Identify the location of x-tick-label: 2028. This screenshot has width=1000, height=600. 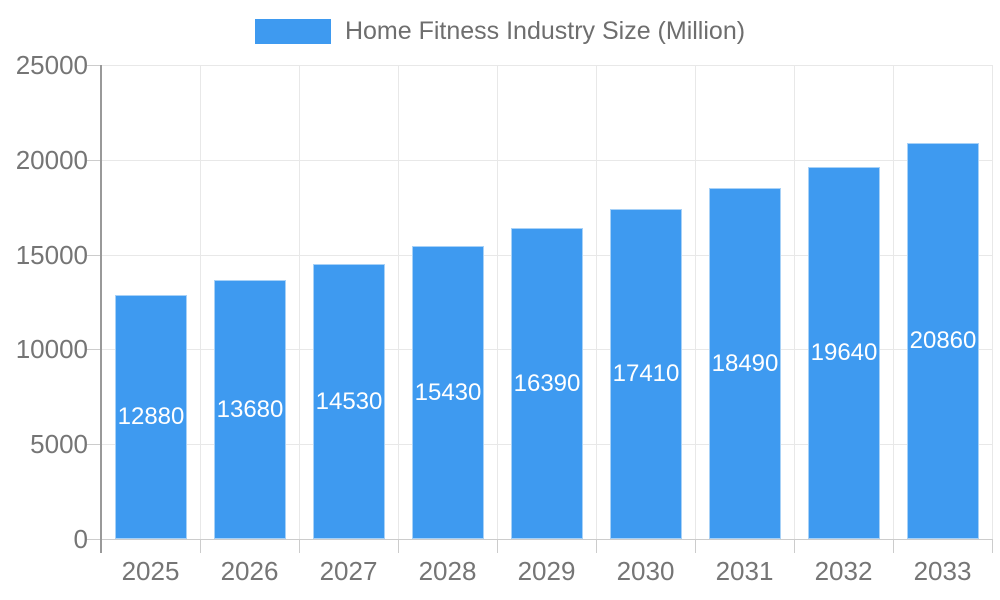
(447, 571).